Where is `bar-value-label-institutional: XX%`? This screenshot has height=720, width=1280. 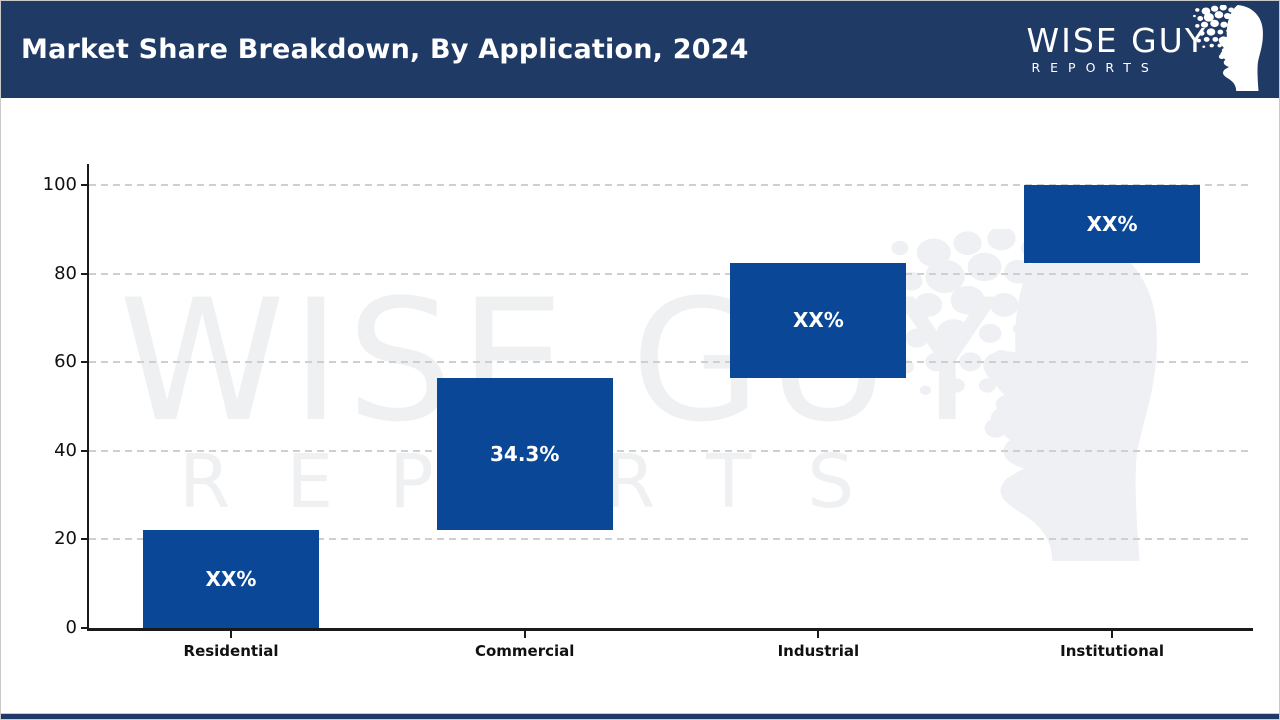 bar-value-label-institutional: XX% is located at coordinates (1112, 223).